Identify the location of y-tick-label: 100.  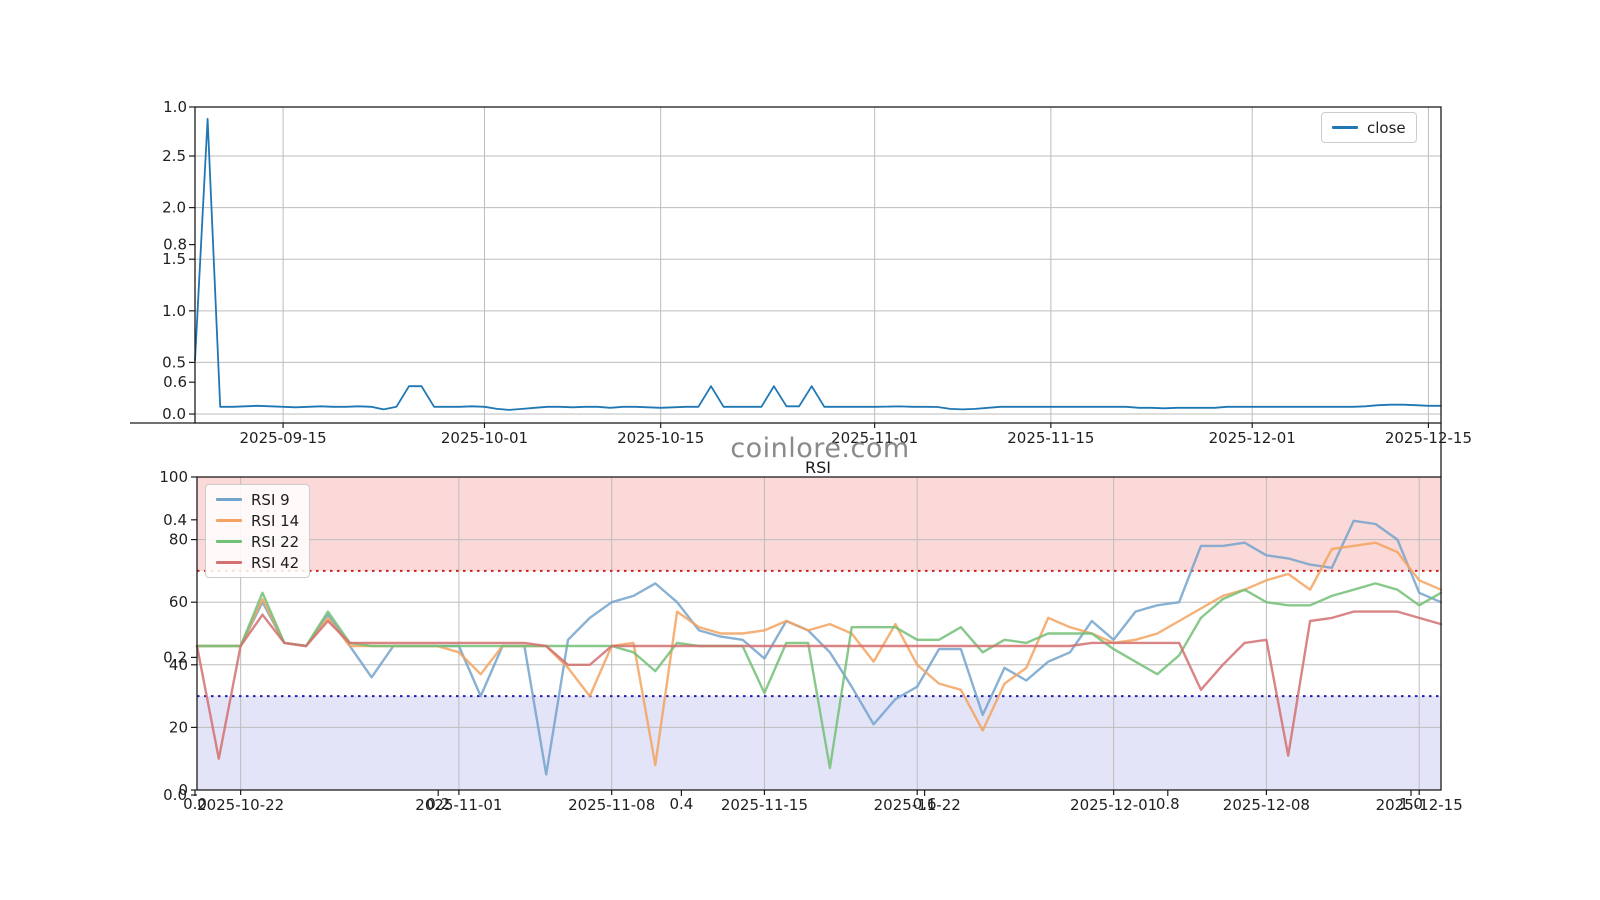
(173, 477).